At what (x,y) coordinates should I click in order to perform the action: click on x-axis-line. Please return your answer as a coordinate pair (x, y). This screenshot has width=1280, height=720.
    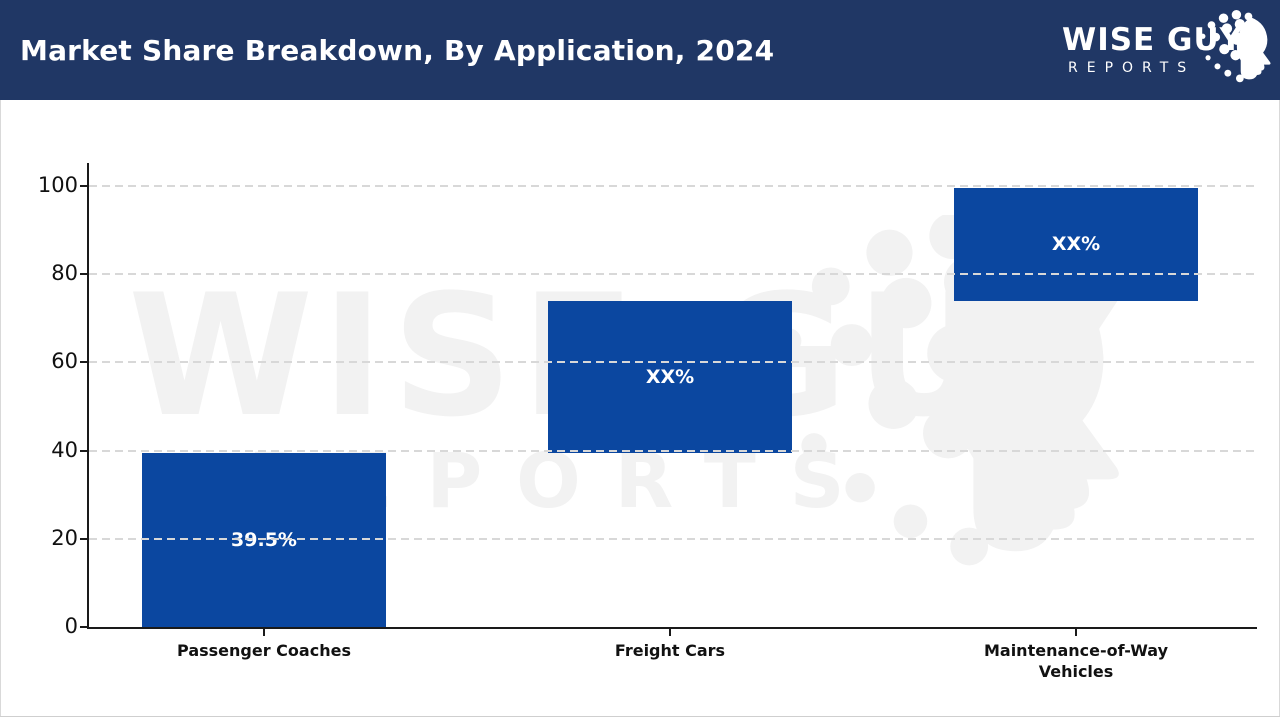
    Looking at the image, I should click on (672, 628).